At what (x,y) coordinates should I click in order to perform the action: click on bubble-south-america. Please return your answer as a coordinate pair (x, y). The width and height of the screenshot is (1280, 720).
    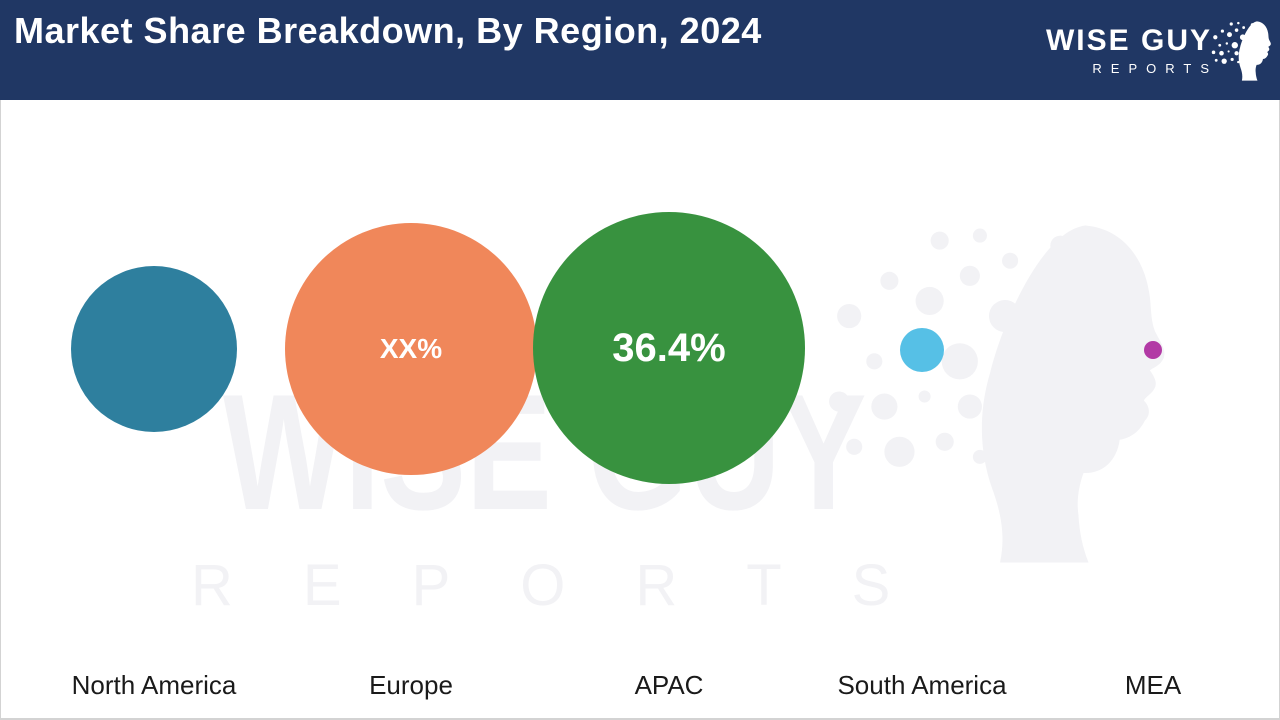
    Looking at the image, I should click on (922, 350).